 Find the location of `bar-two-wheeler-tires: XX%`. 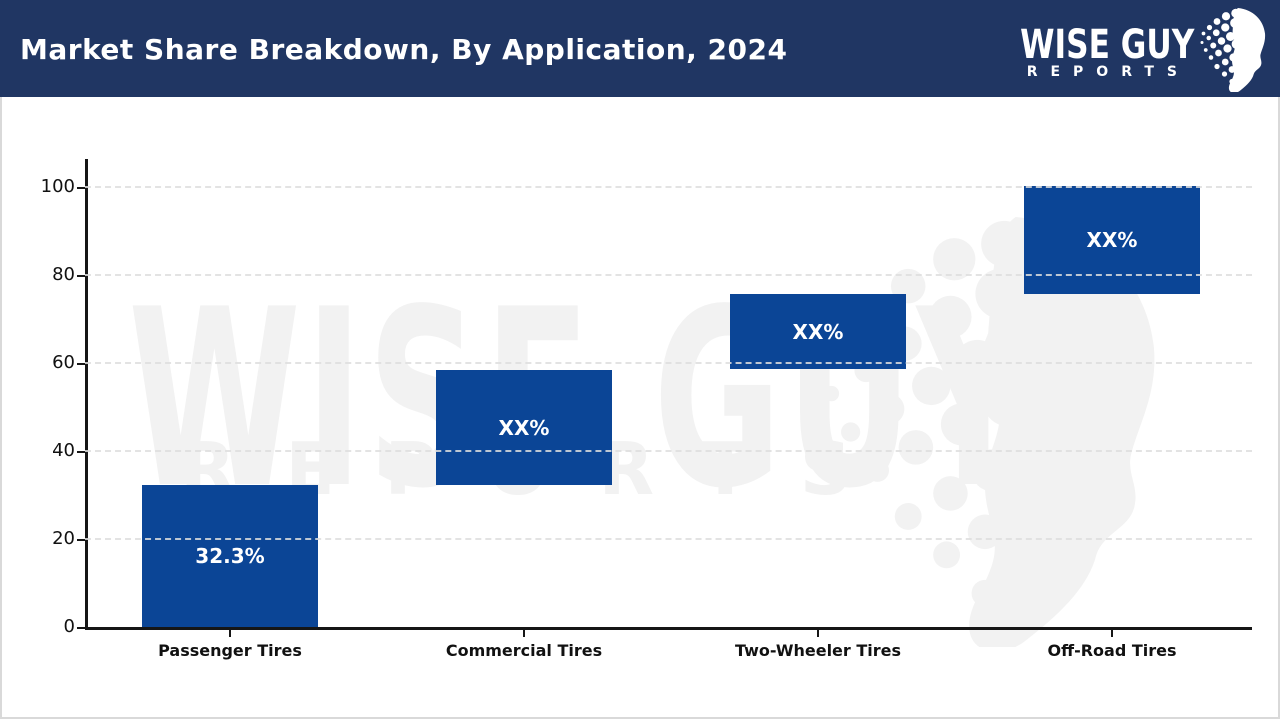

bar-two-wheeler-tires: XX% is located at coordinates (818, 332).